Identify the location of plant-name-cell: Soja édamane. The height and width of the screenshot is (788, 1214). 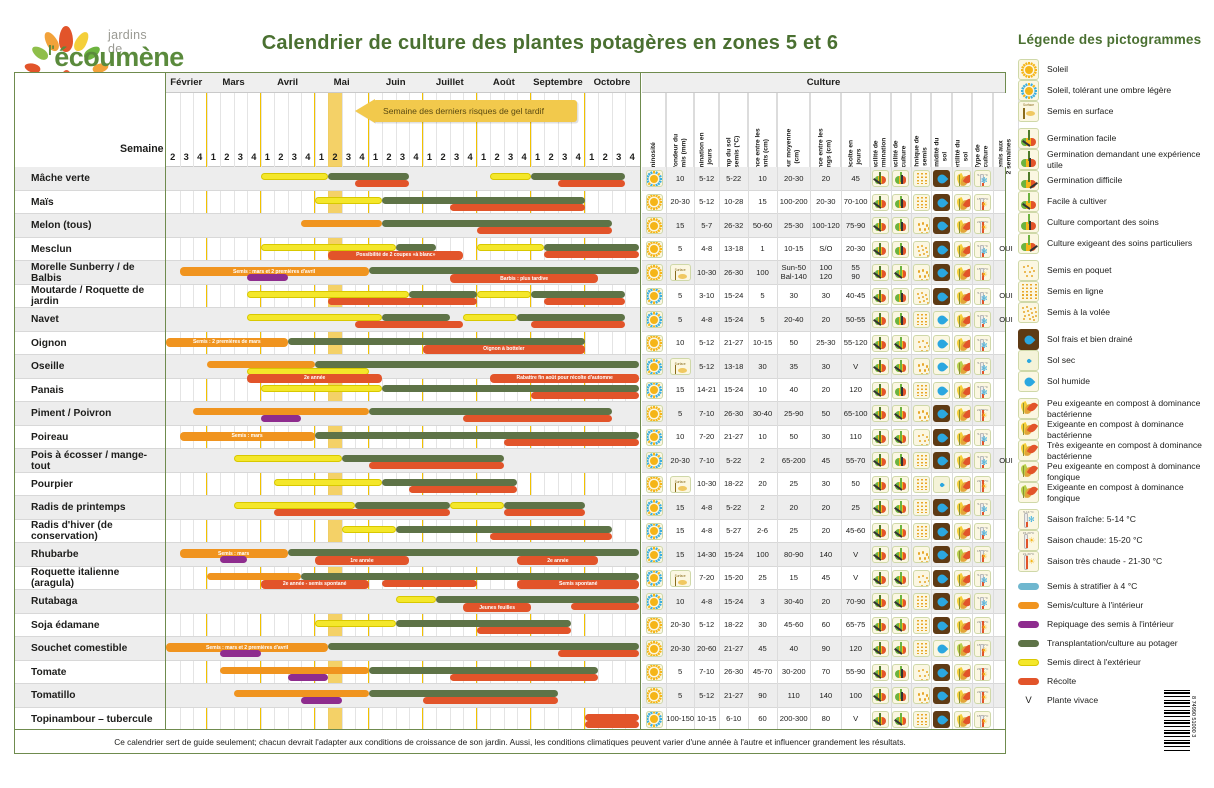
(65, 625).